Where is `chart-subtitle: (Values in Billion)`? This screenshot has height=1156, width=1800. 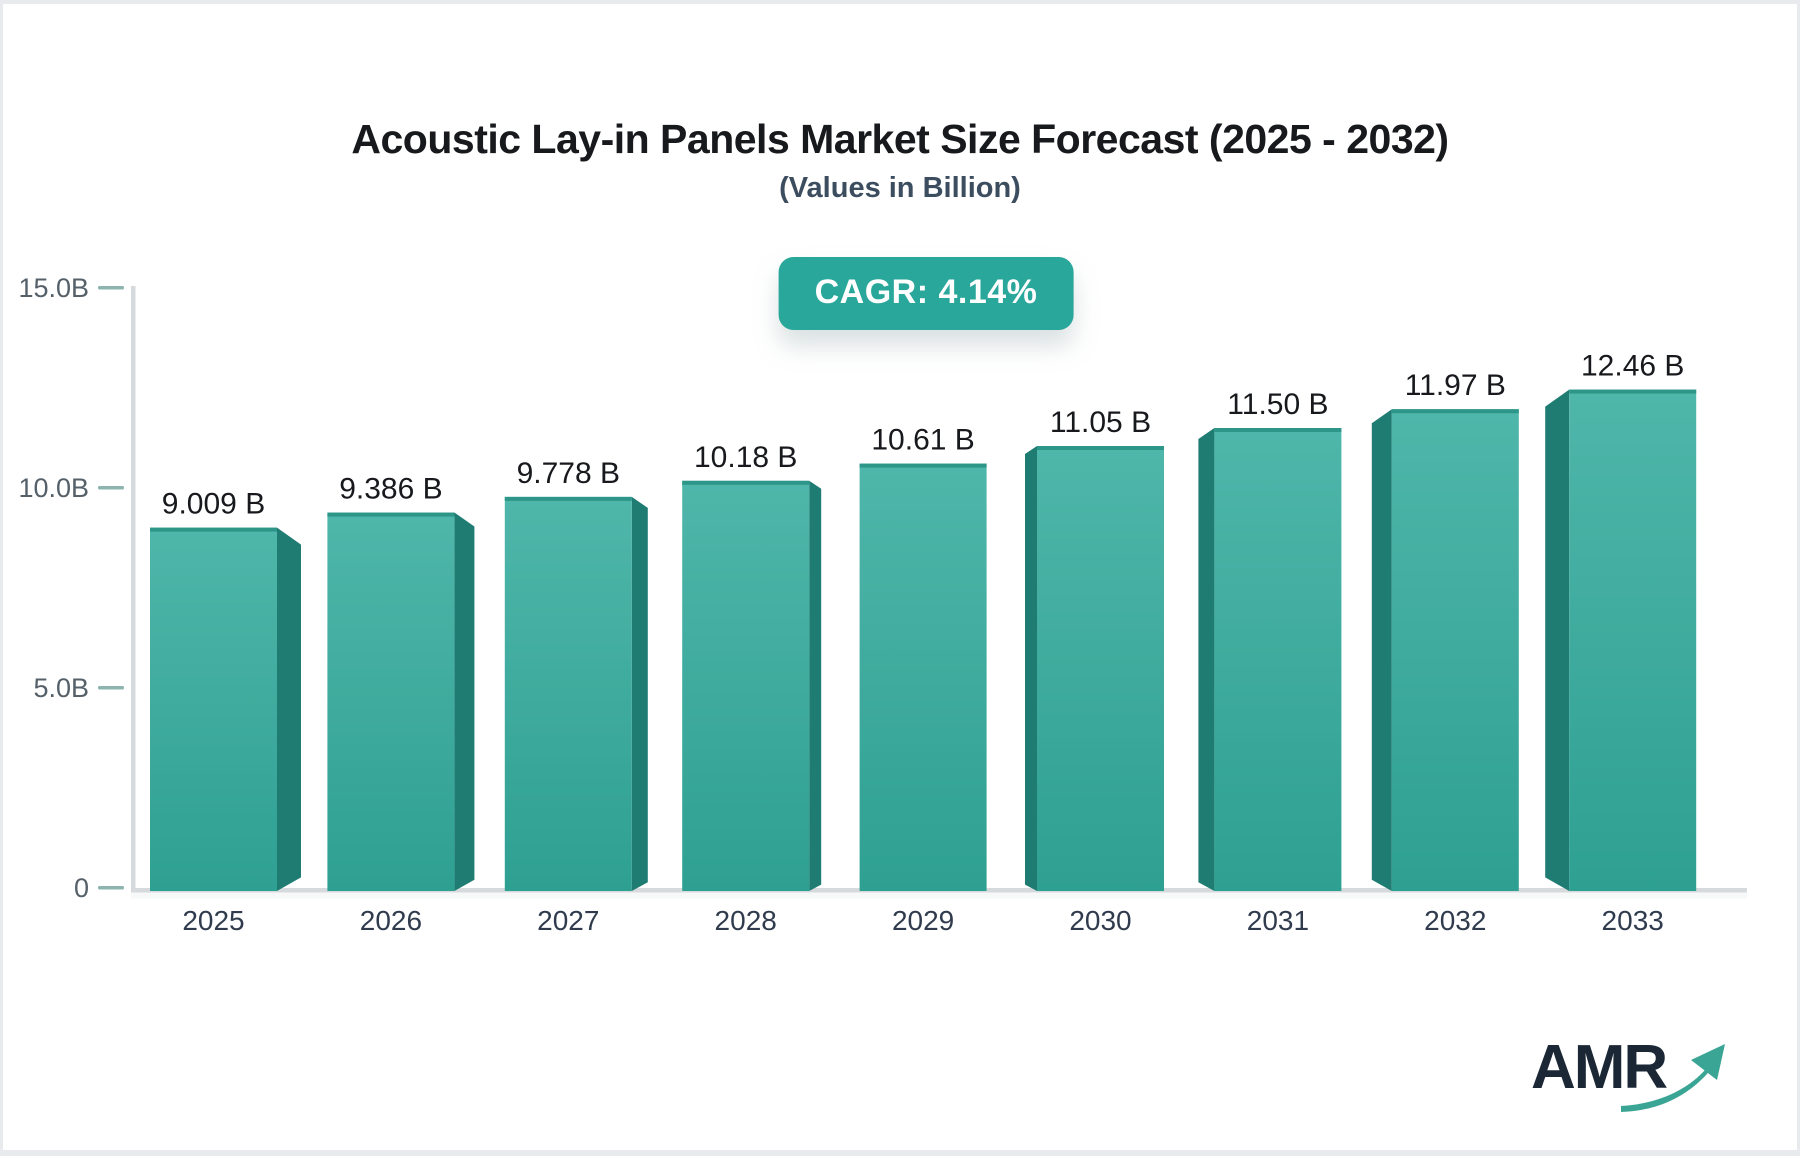 chart-subtitle: (Values in Billion) is located at coordinates (900, 188).